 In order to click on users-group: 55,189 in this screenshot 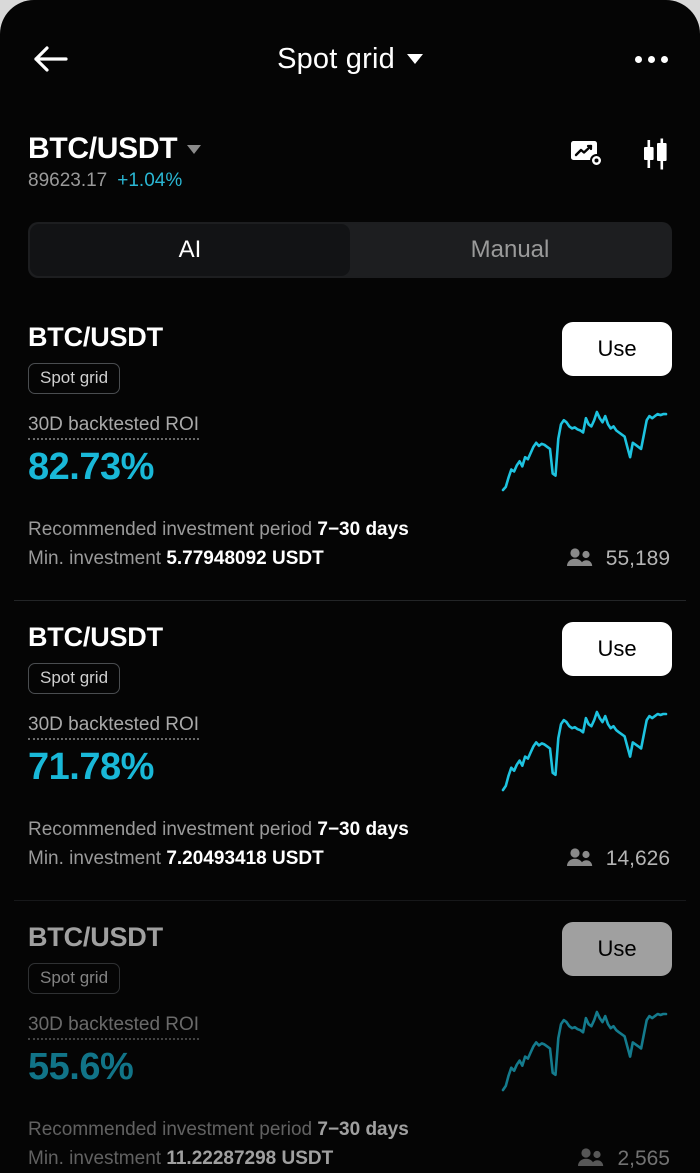, I will do `click(618, 559)`.